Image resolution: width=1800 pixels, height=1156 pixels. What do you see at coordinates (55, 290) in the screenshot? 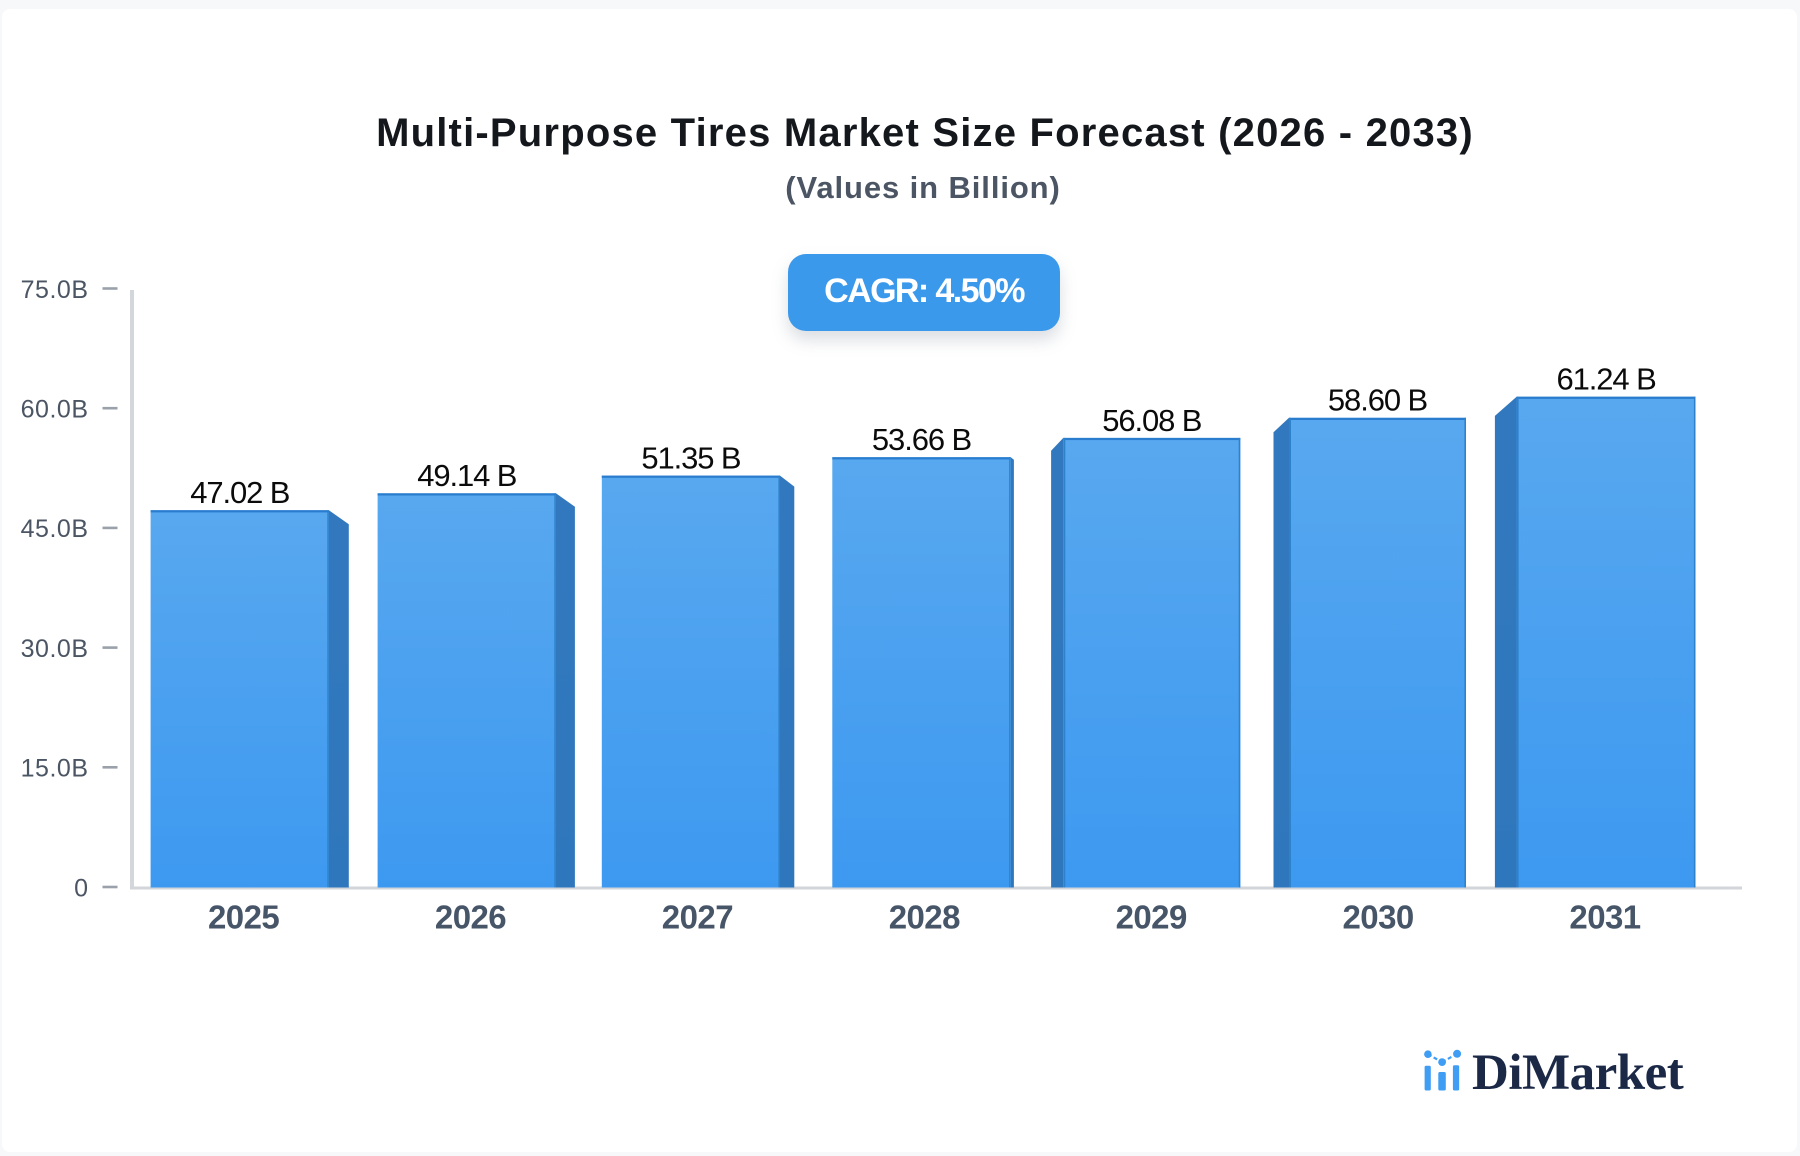
I see `svg-text: 75.0B` at bounding box center [55, 290].